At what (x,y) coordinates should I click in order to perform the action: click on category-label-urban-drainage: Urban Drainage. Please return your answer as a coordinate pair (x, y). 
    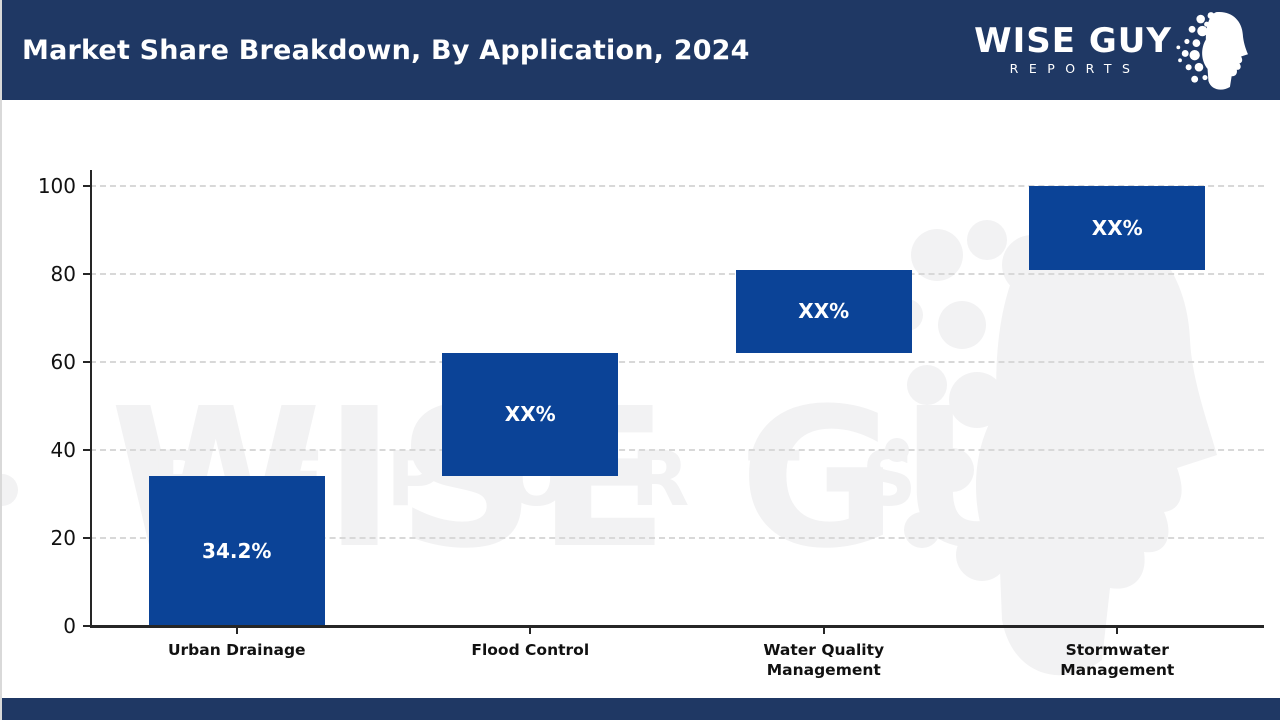
    Looking at the image, I should click on (236, 650).